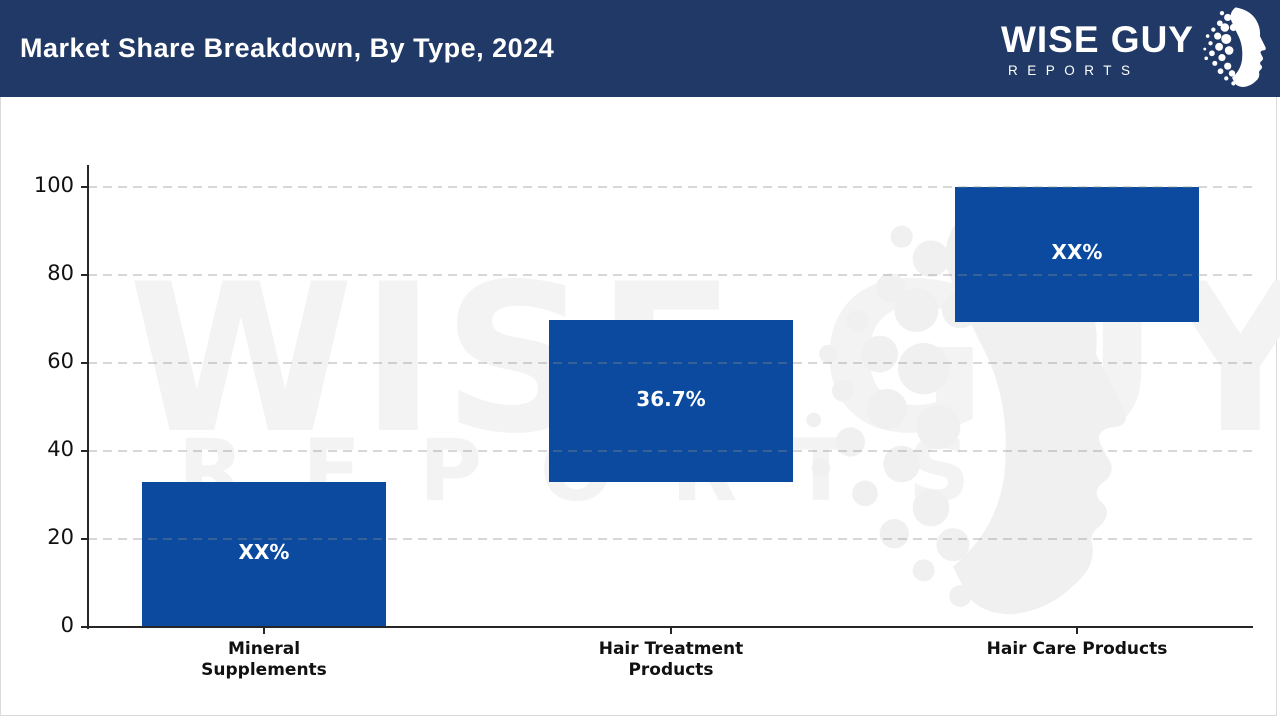 The width and height of the screenshot is (1280, 720). Describe the element at coordinates (264, 659) in the screenshot. I see `x-category-label: Mineral Supplements` at that location.